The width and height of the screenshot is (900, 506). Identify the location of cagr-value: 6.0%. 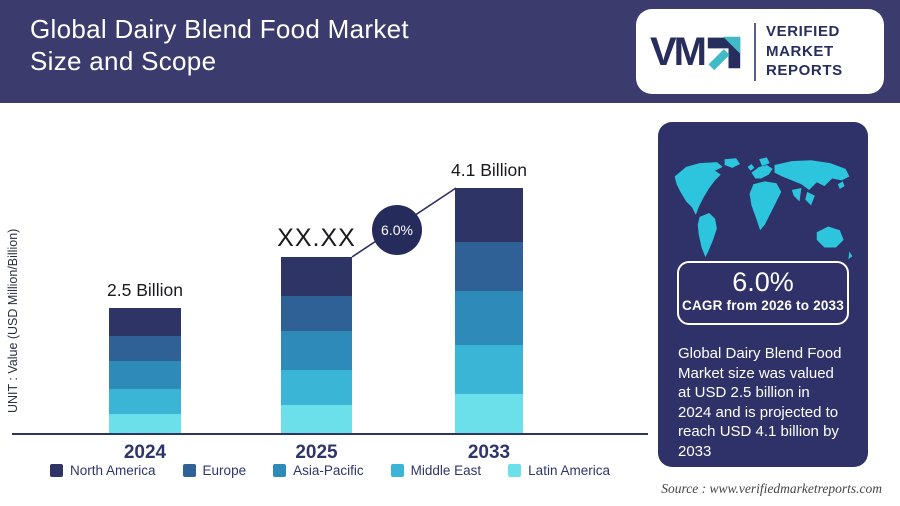
(763, 282).